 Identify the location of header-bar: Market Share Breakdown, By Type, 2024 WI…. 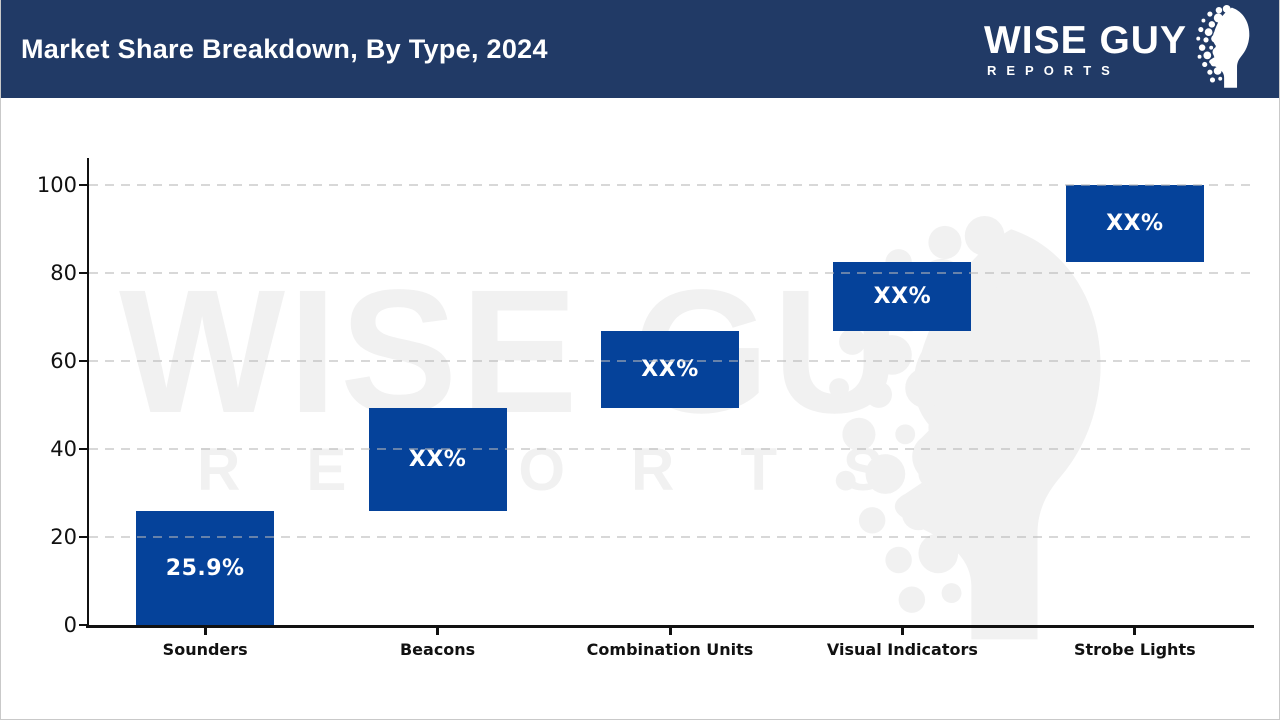
(640, 49).